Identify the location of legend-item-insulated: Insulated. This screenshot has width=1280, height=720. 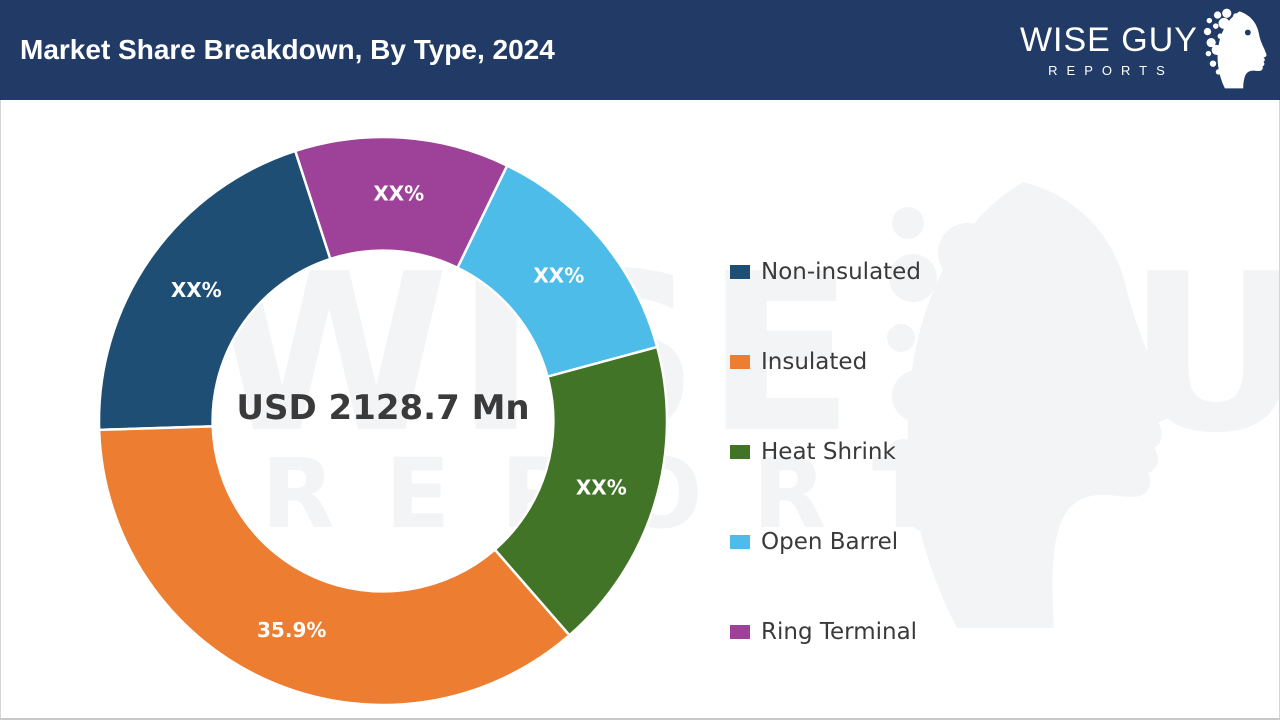
(825, 362).